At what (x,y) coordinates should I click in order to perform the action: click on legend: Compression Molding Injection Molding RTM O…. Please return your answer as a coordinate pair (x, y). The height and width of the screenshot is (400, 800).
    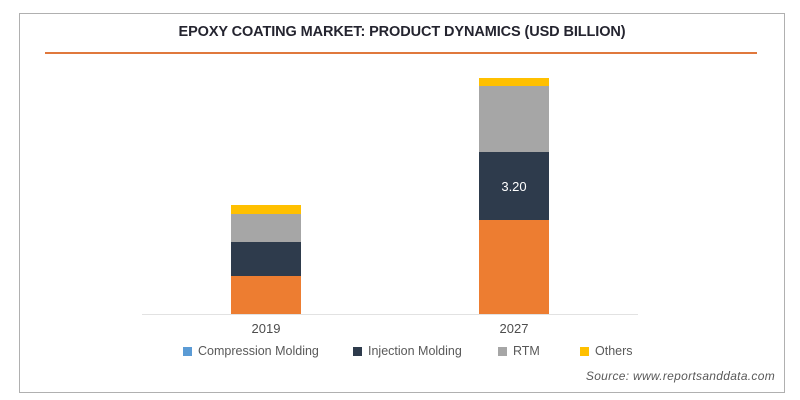
    Looking at the image, I should click on (402, 353).